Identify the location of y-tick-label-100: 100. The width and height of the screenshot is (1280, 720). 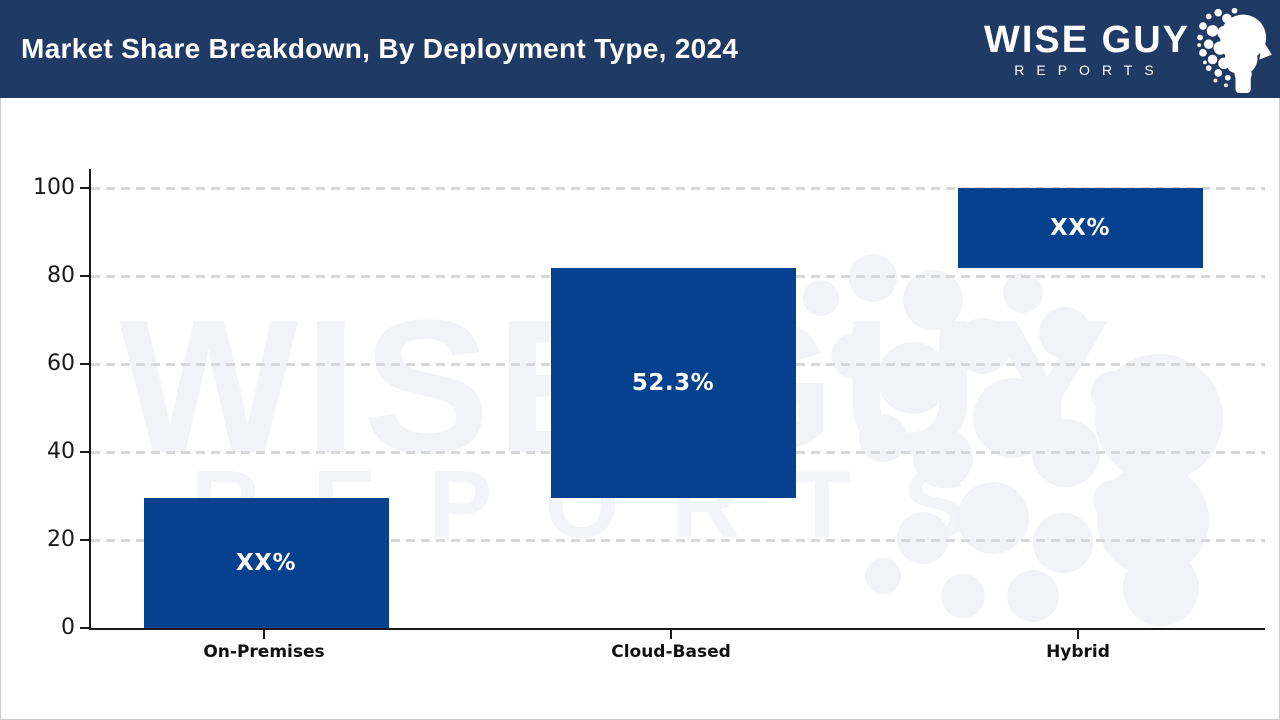
(54, 187).